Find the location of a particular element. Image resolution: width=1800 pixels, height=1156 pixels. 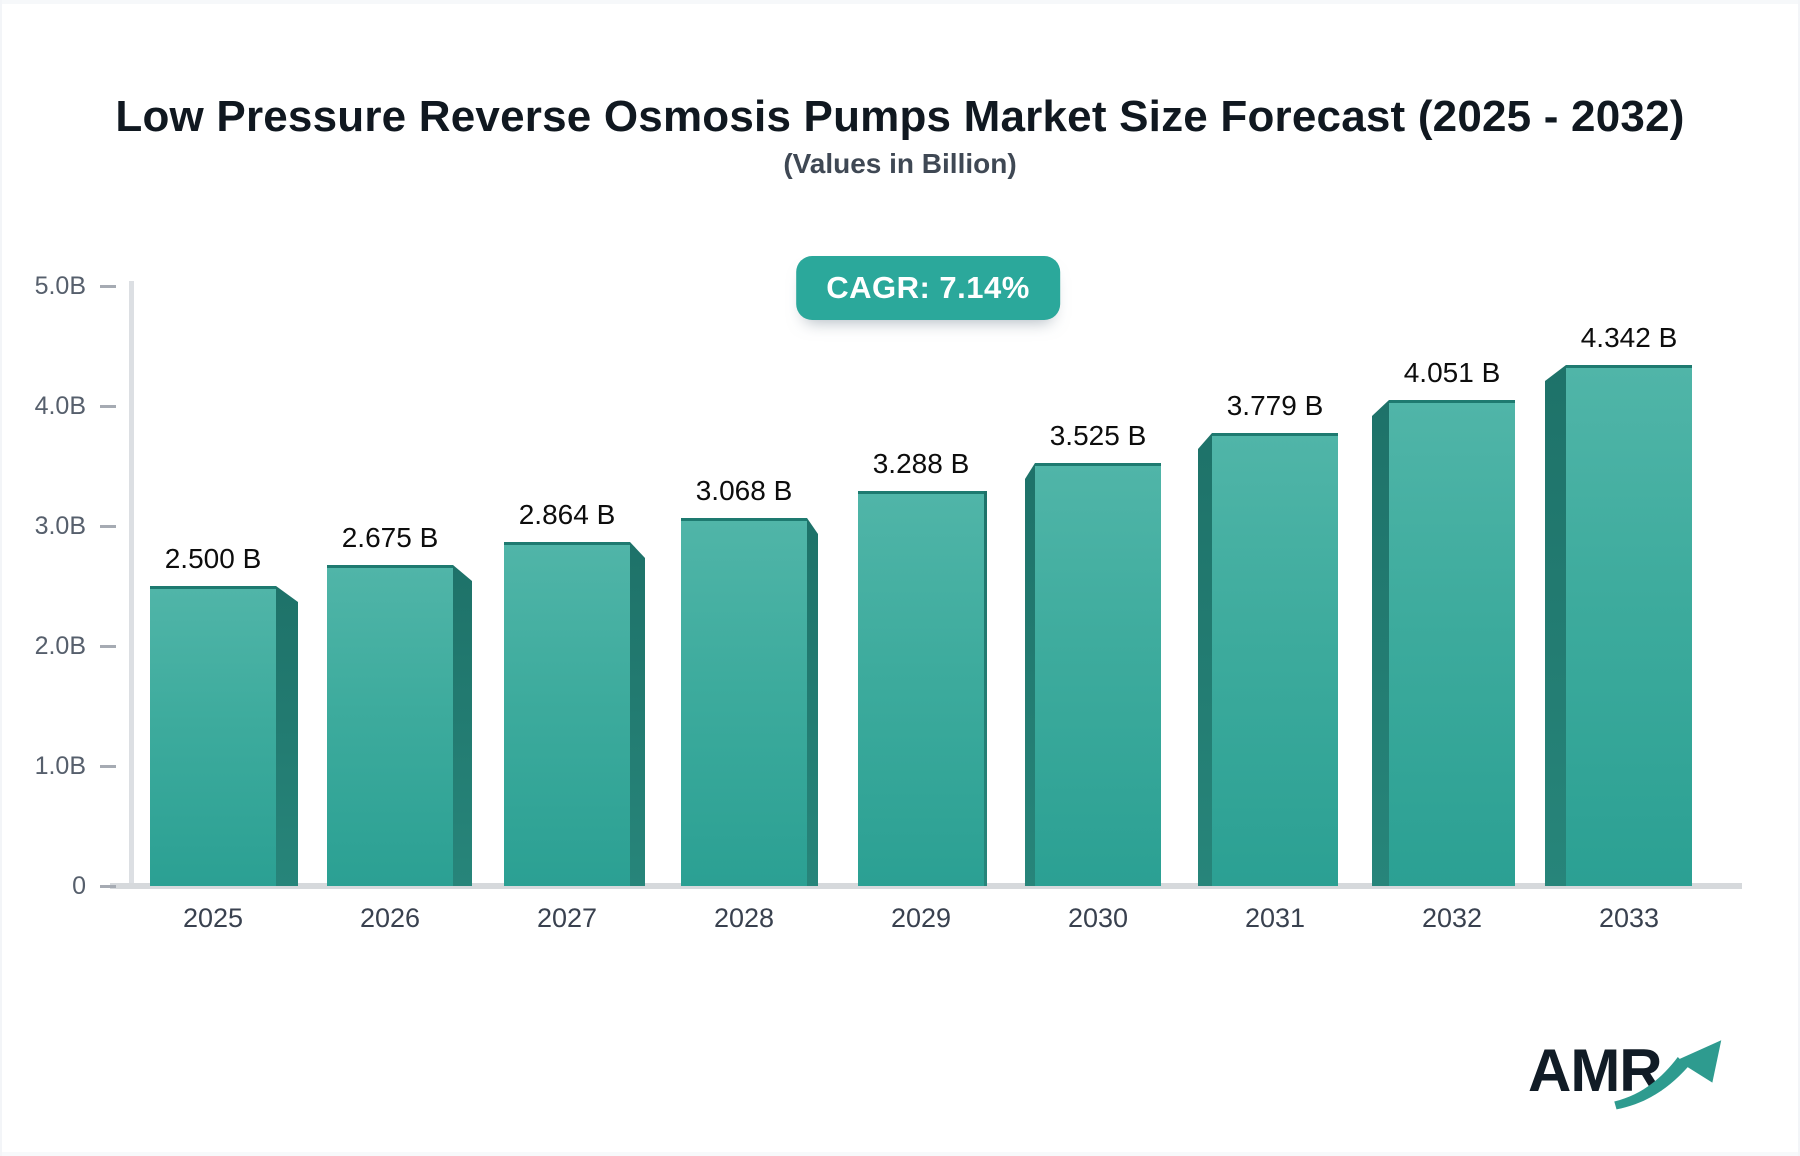

bar-value-label: 2.500 B is located at coordinates (213, 558).